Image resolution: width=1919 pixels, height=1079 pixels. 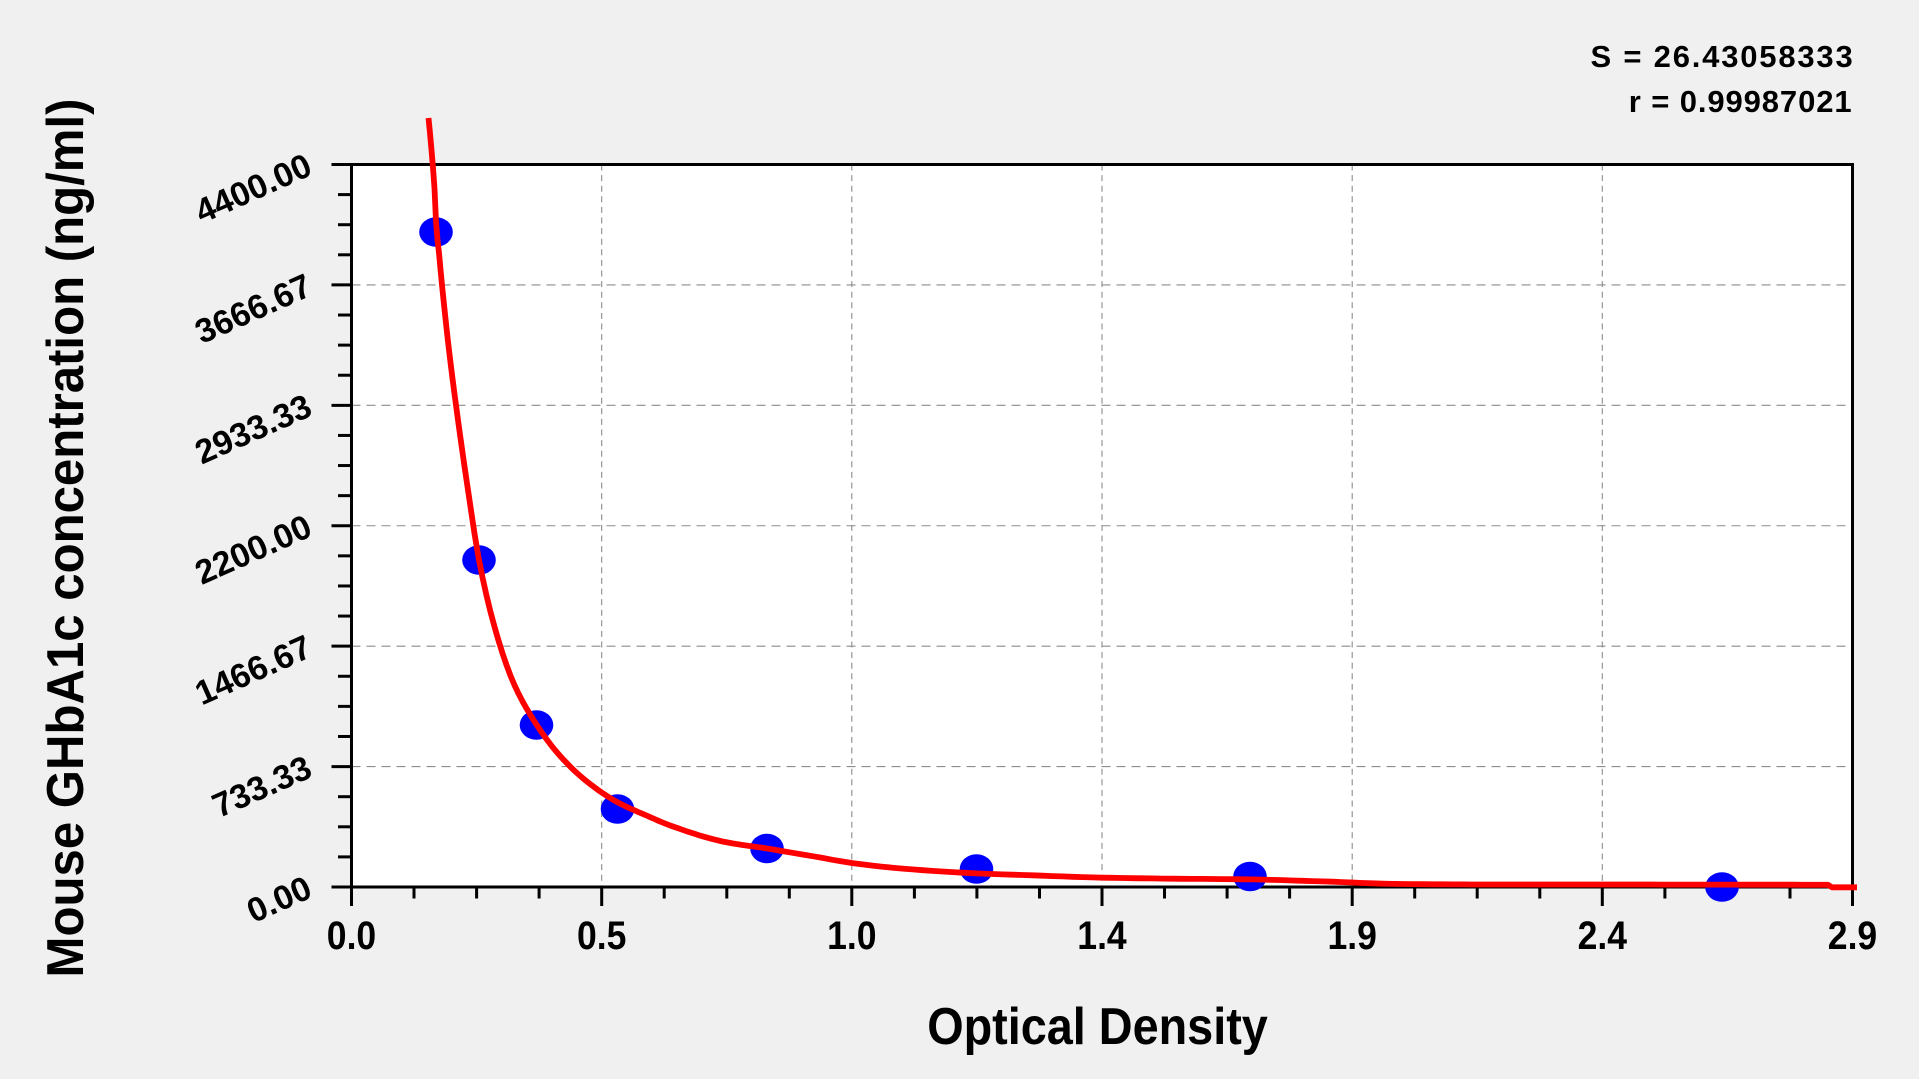 What do you see at coordinates (851, 935) in the screenshot?
I see `svg-text: 1.0` at bounding box center [851, 935].